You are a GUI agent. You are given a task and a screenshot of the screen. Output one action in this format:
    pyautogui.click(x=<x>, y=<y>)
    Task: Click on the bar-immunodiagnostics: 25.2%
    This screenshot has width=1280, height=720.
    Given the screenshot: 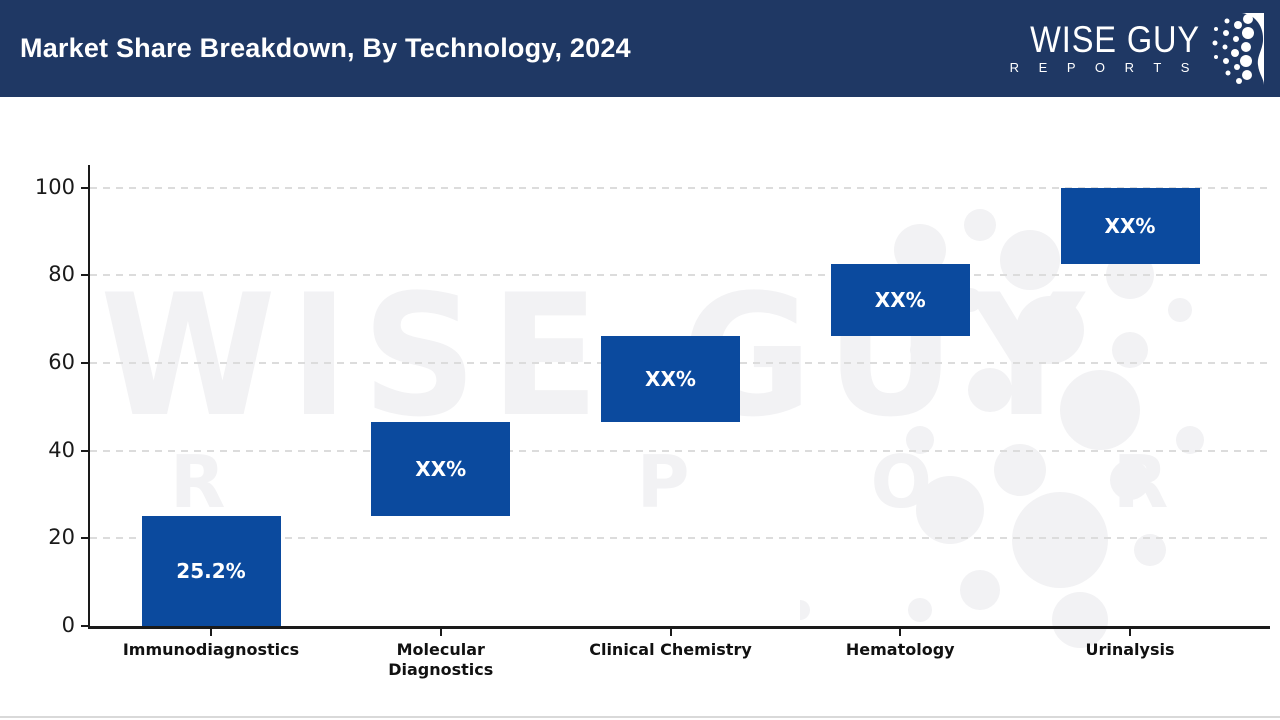 What is the action you would take?
    pyautogui.click(x=211, y=570)
    